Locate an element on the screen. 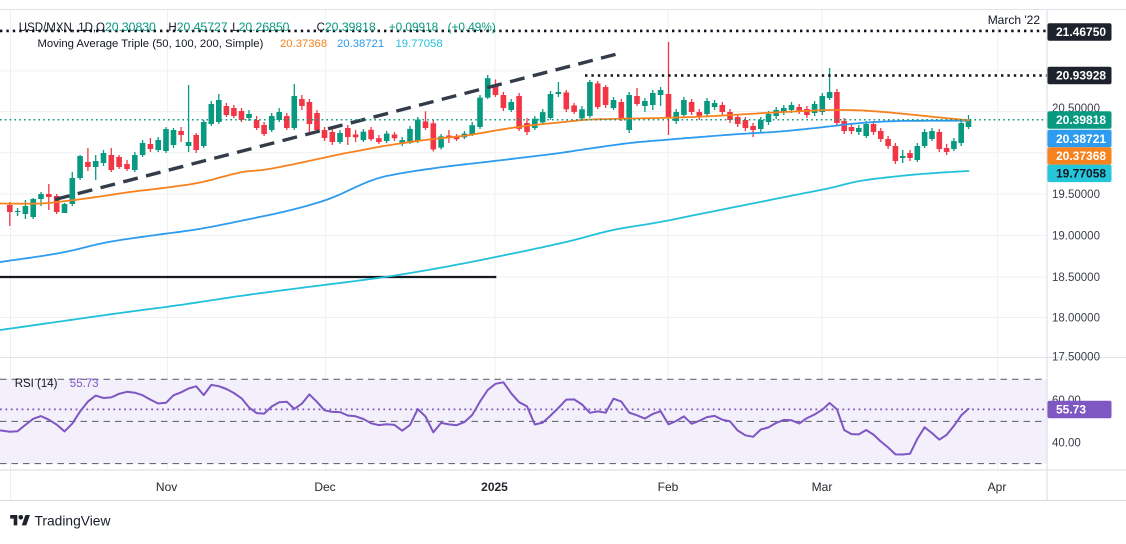 This screenshot has width=1126, height=544. svg-text: L20.26850 is located at coordinates (260, 27).